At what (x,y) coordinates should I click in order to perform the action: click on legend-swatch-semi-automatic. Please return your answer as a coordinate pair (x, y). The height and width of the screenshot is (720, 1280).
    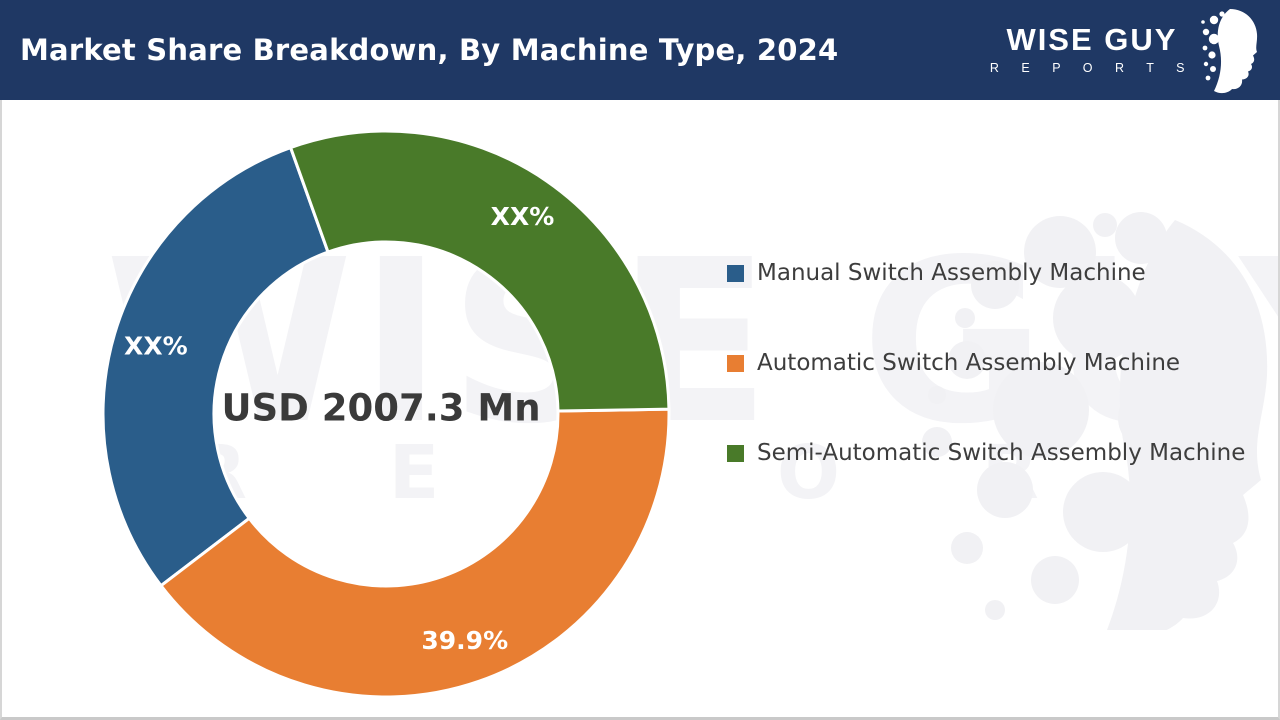
    Looking at the image, I should click on (735, 453).